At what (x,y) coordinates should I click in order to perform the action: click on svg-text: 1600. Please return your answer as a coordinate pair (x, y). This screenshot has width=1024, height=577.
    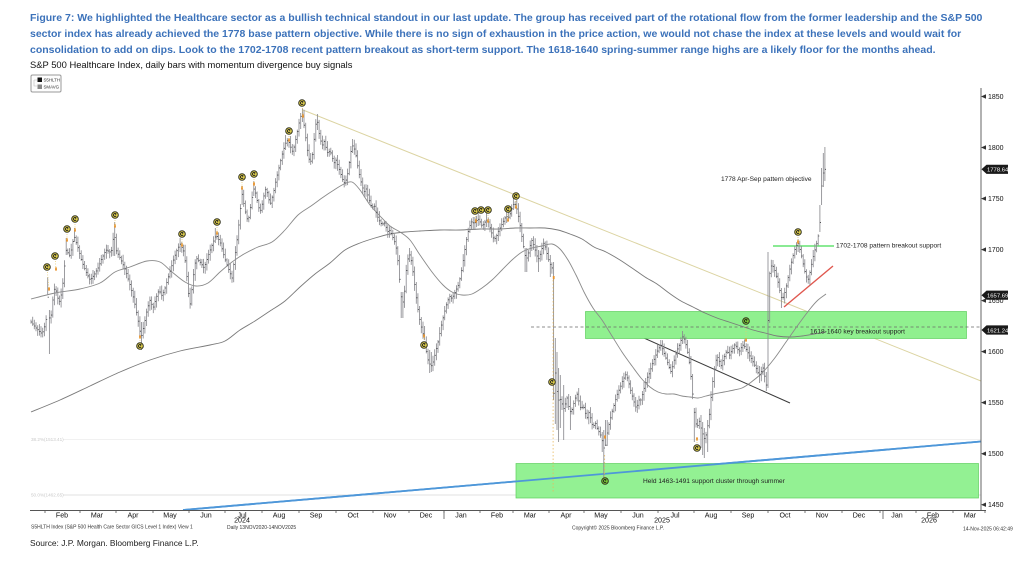
    Looking at the image, I should click on (996, 352).